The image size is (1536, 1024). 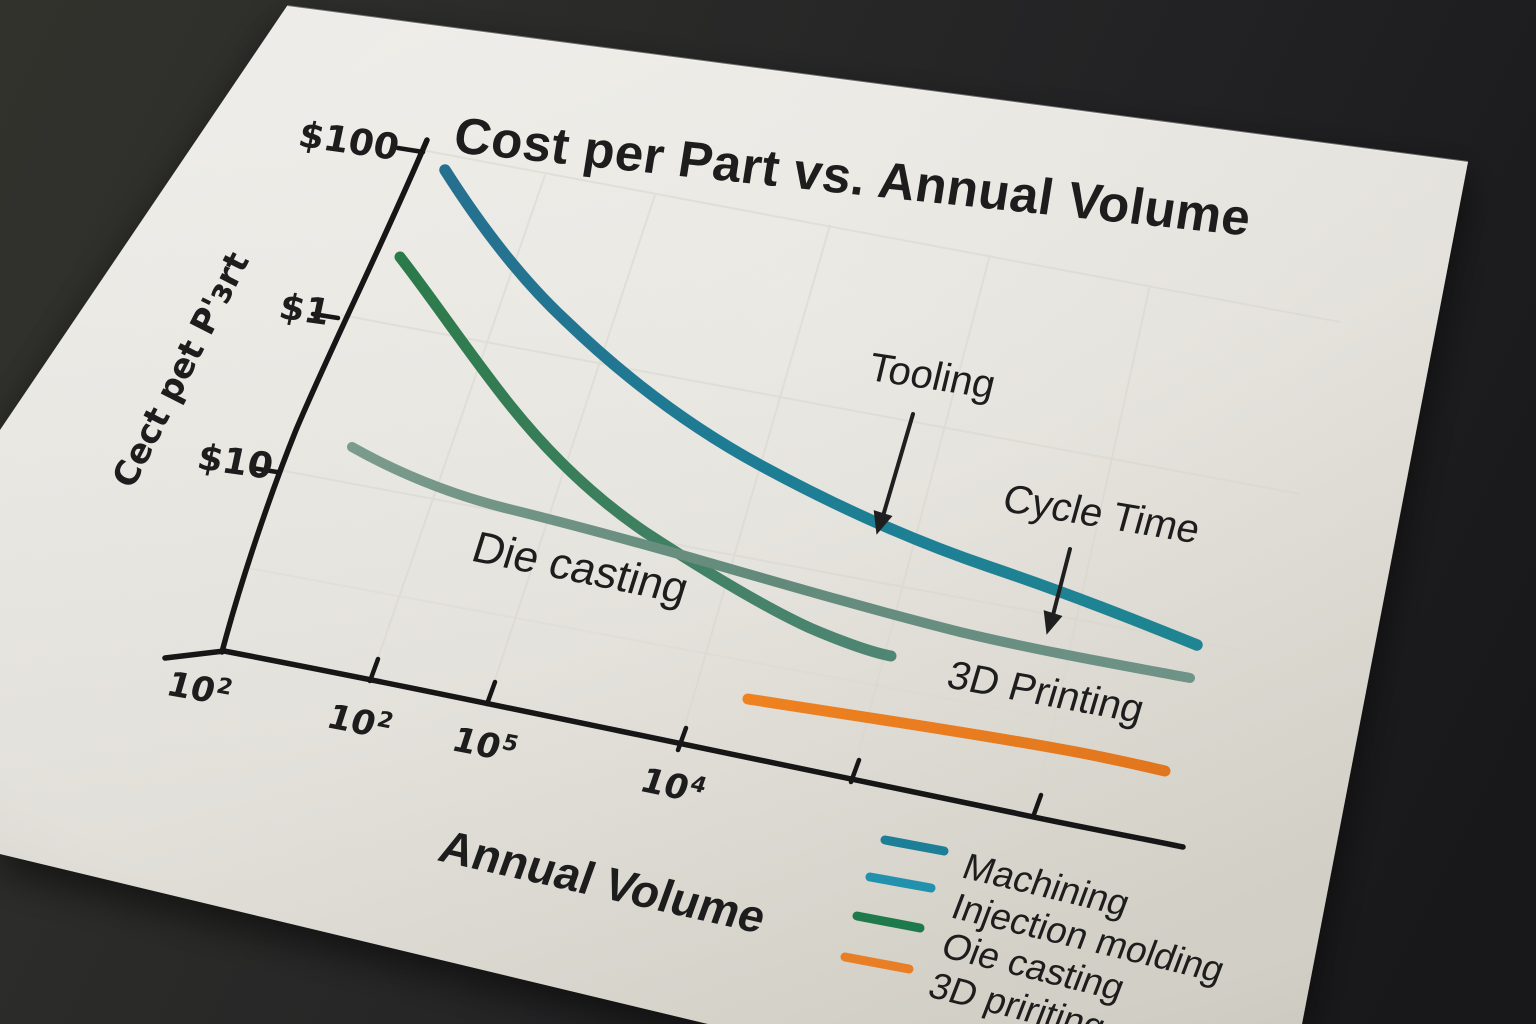 I want to click on y-tick-label-1: $1, so click(x=305, y=310).